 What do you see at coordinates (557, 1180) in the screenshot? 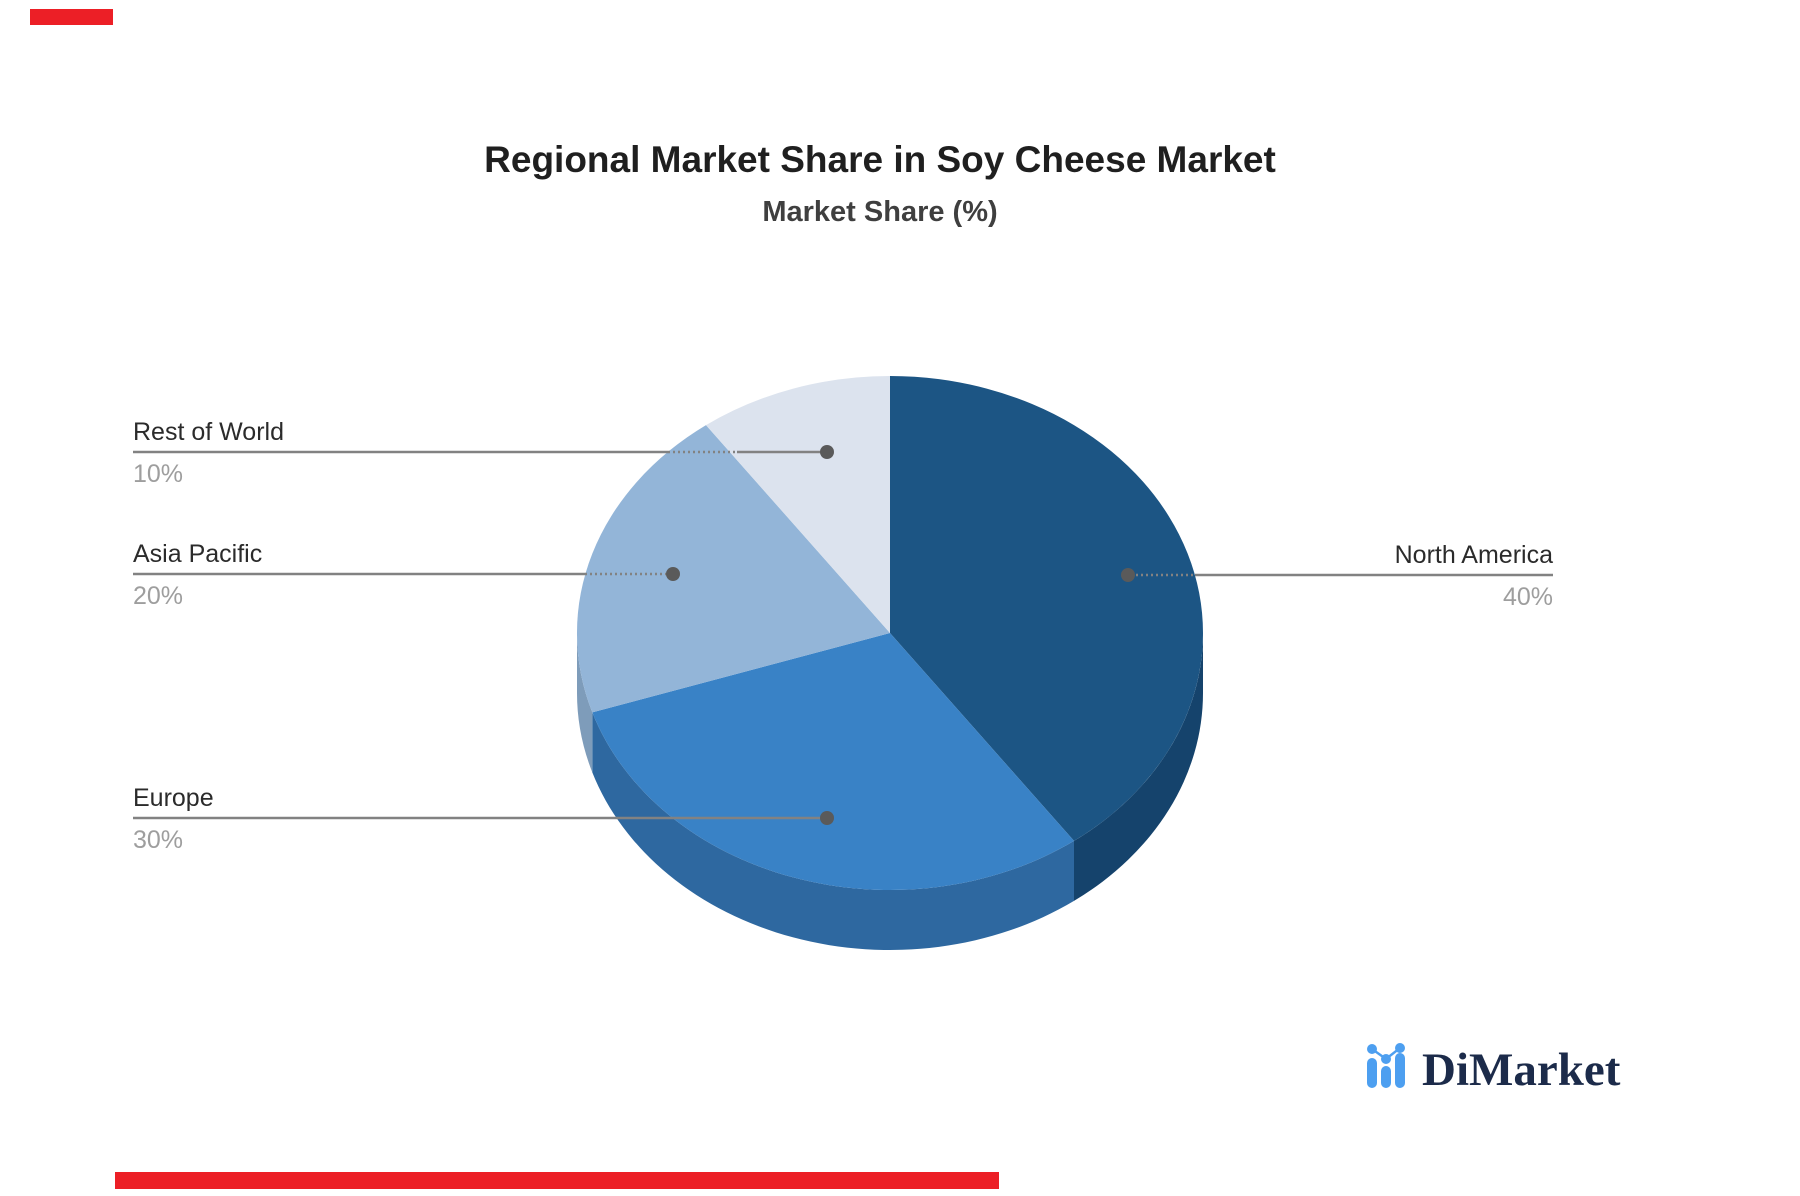
I see `redaction-bar-bottom` at bounding box center [557, 1180].